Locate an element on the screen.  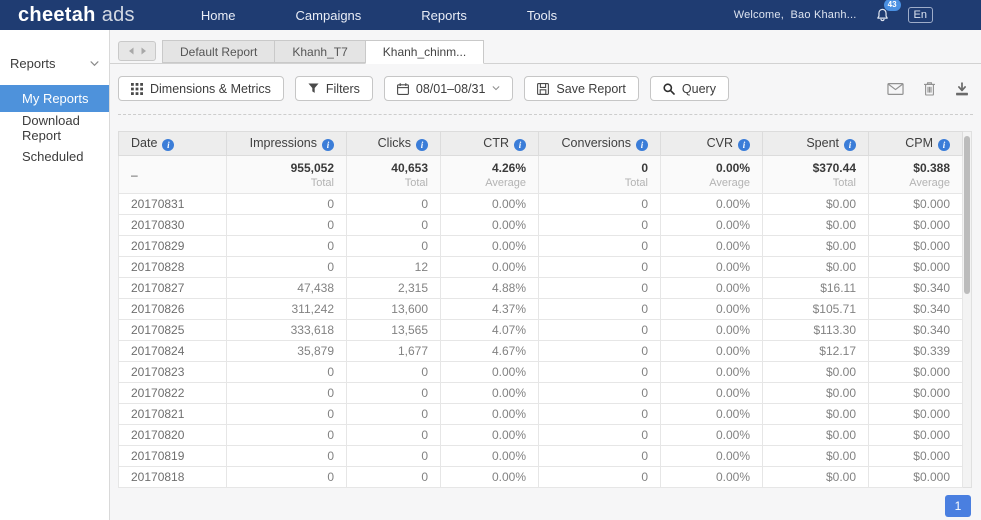
trash-icon is located at coordinates (929, 88).